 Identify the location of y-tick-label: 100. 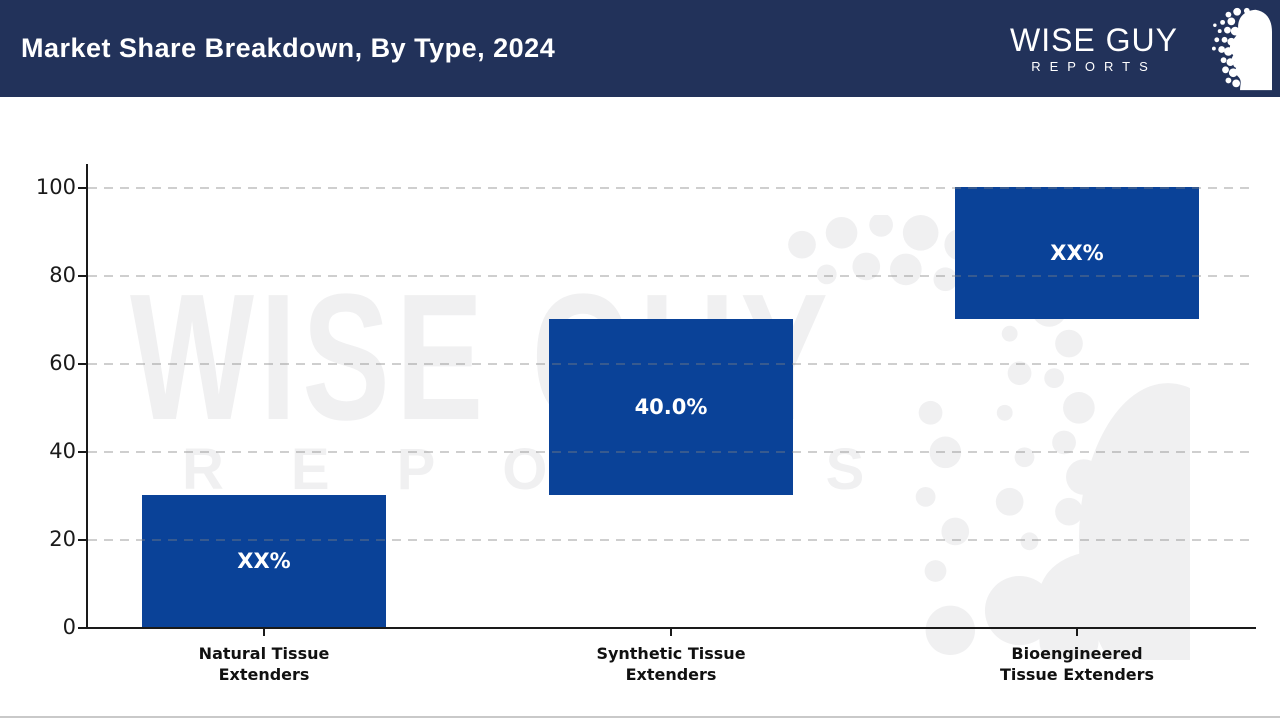
(55, 187).